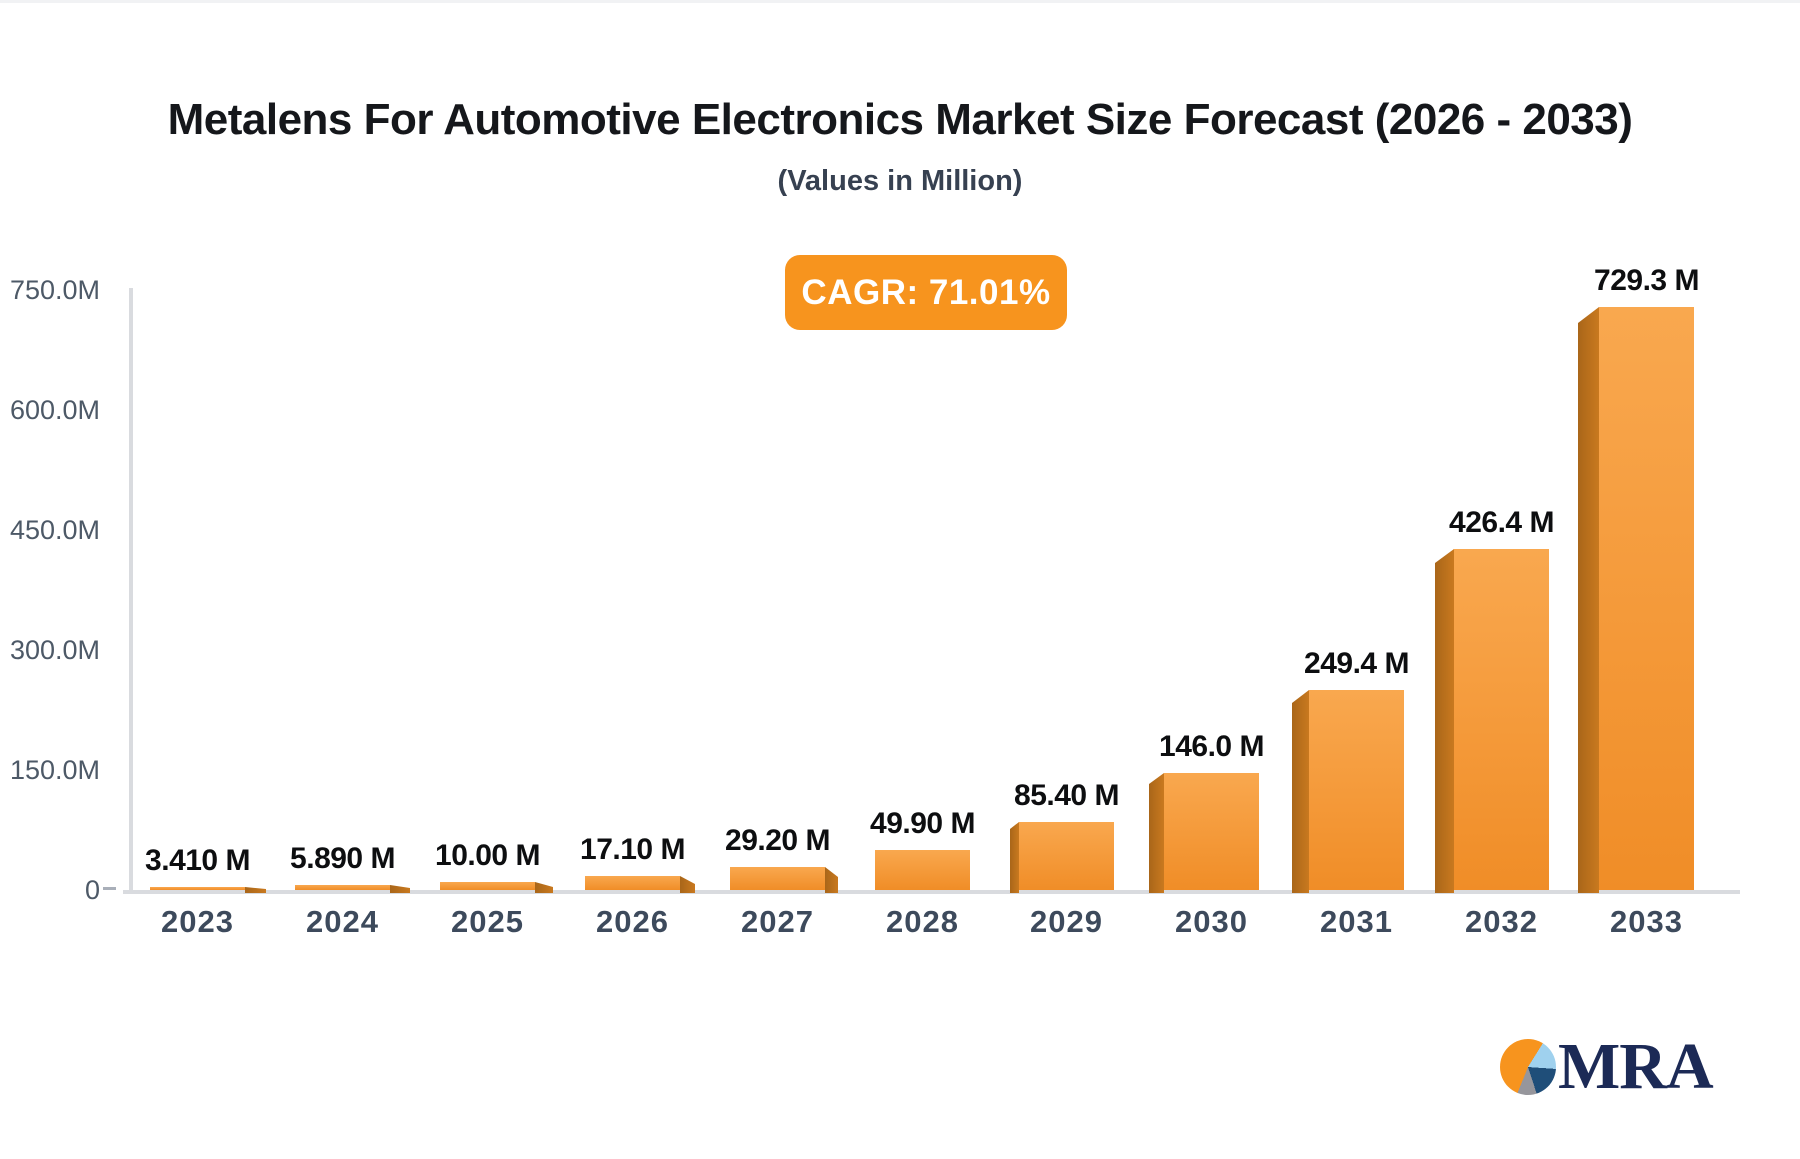 The height and width of the screenshot is (1159, 1800). I want to click on y-axis-tick-label: 0, so click(92, 890).